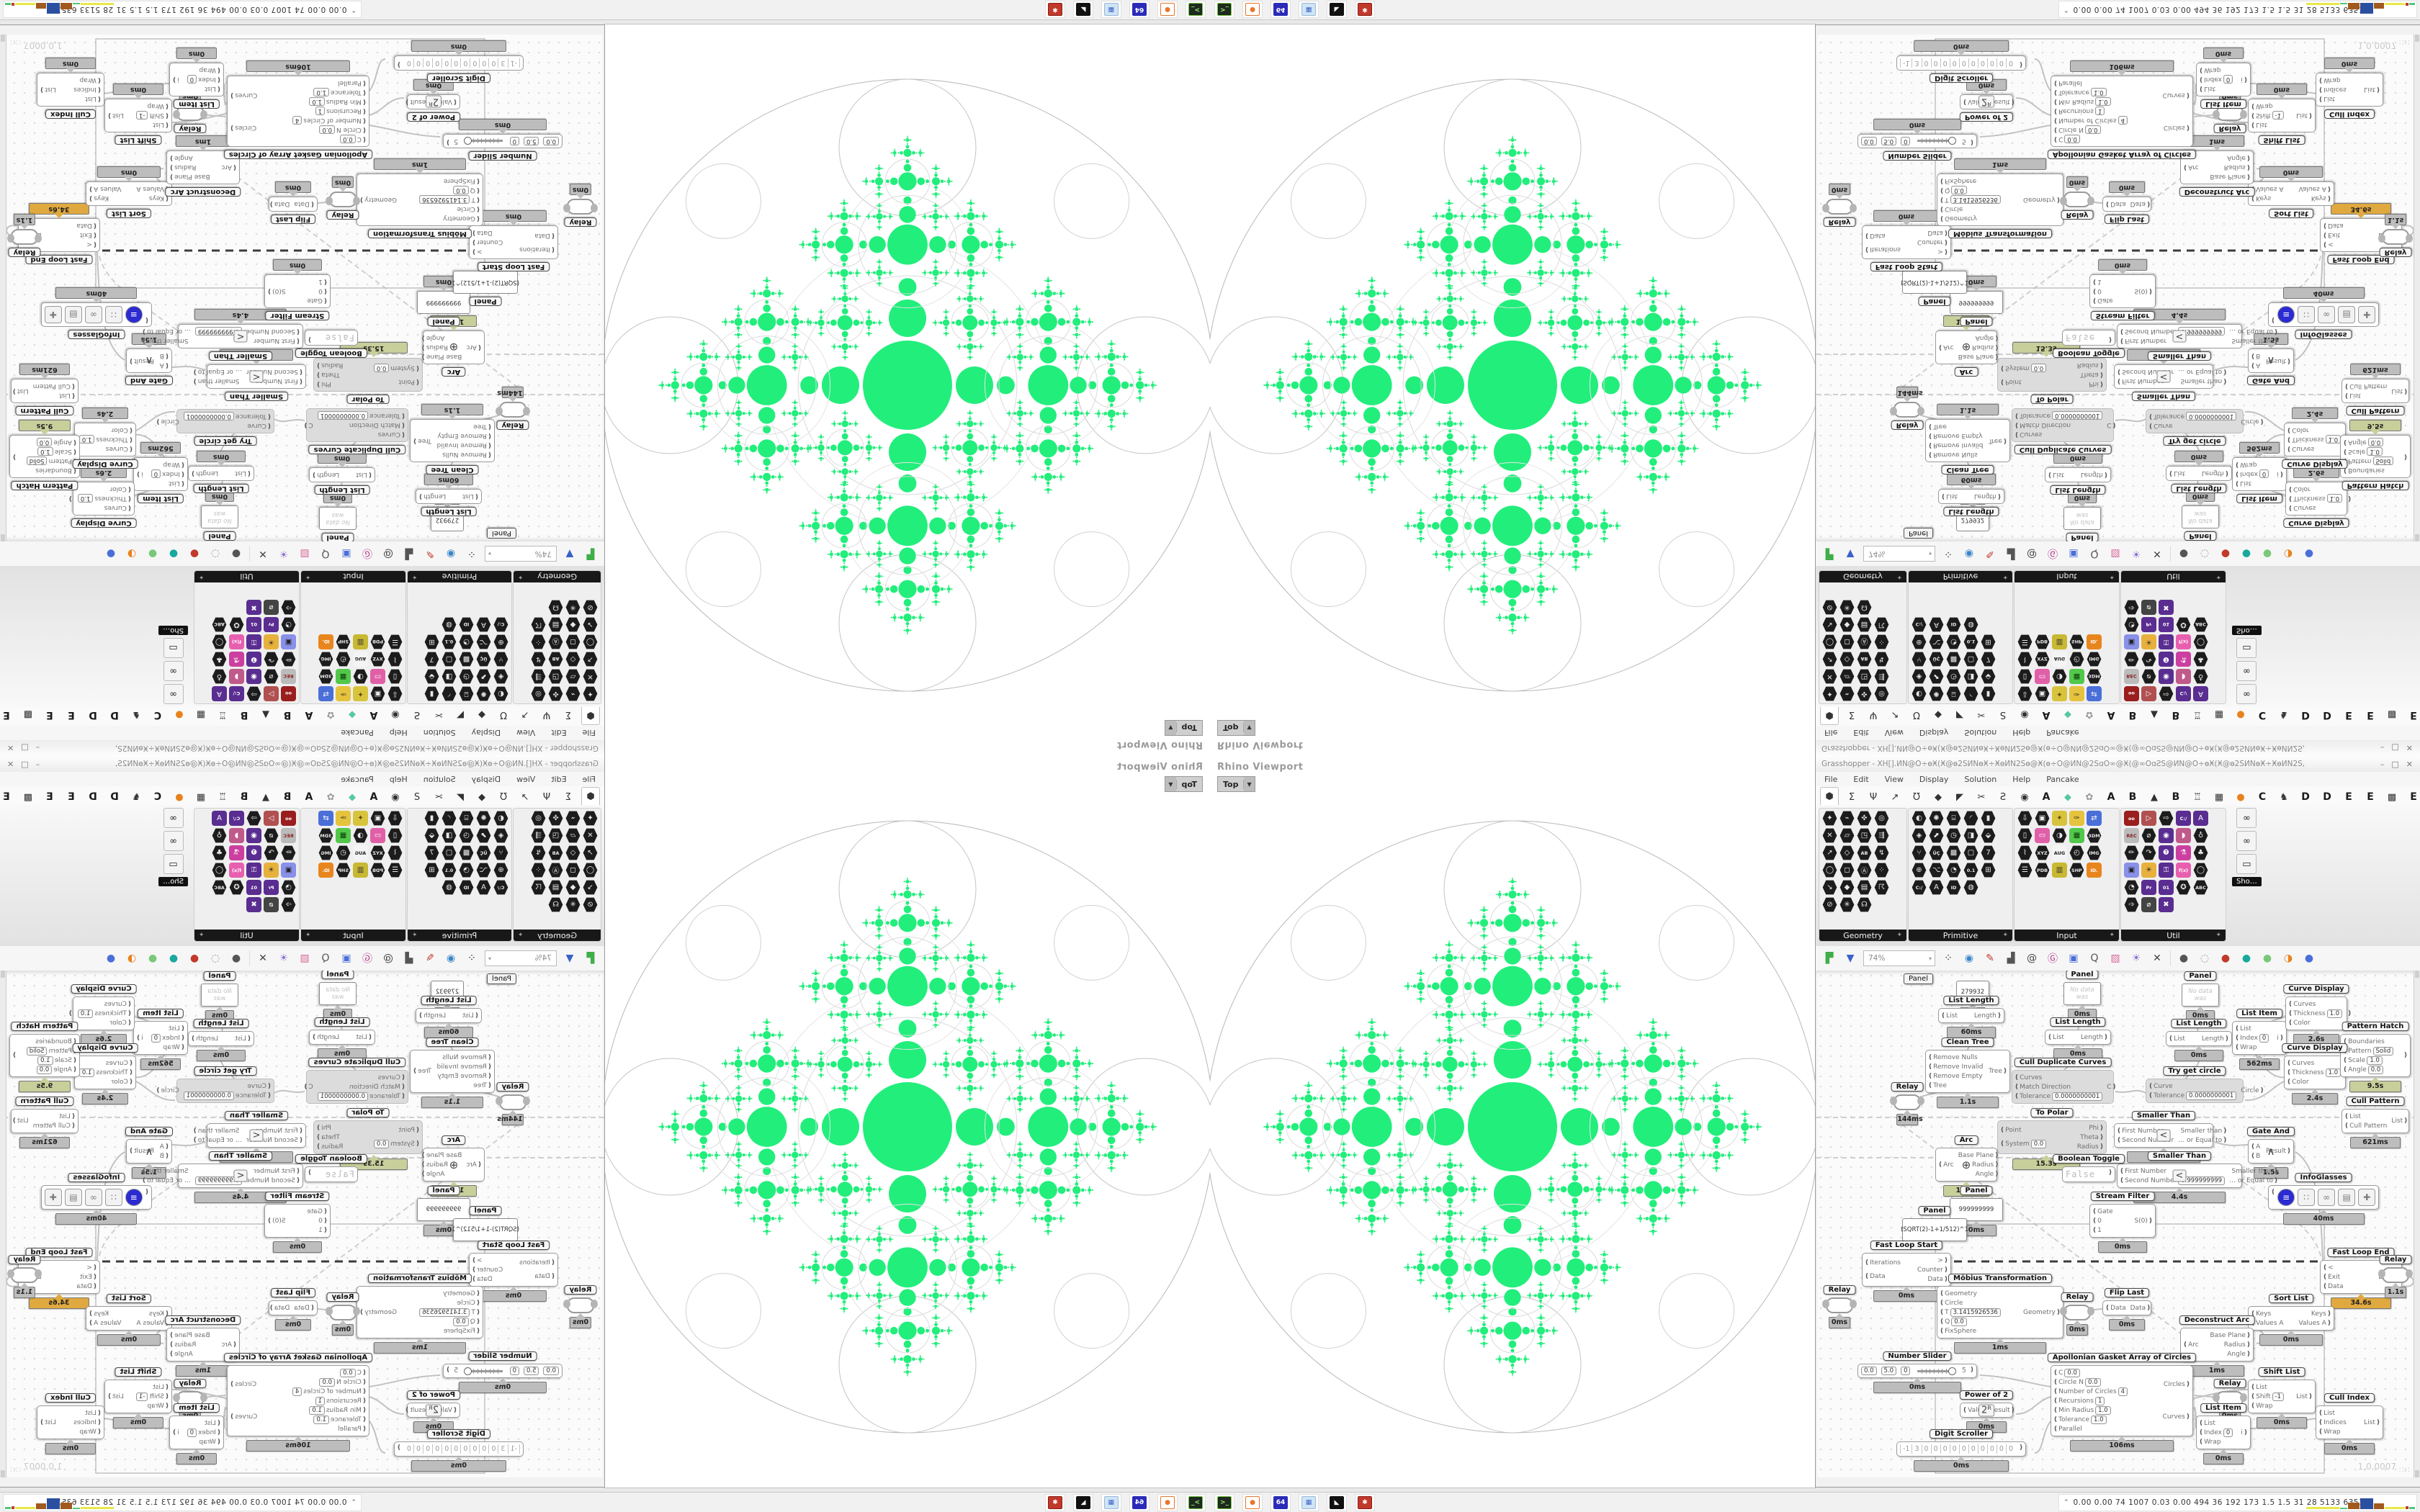  I want to click on resize-grip-icon: ∷∷, so click(15, 1470).